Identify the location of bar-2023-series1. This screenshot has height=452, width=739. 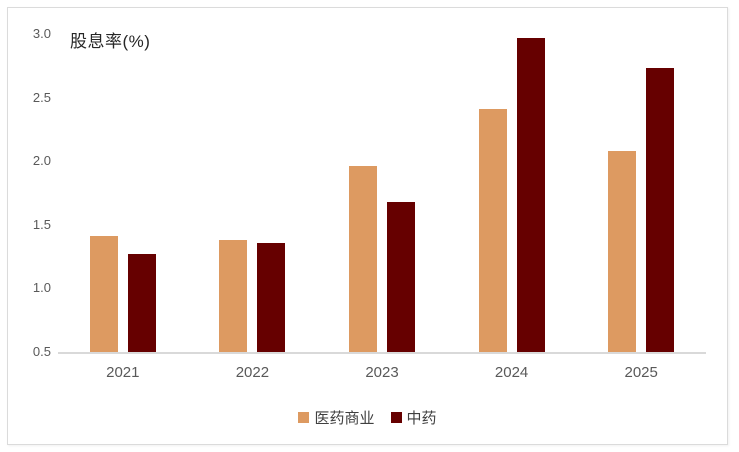
(363, 259).